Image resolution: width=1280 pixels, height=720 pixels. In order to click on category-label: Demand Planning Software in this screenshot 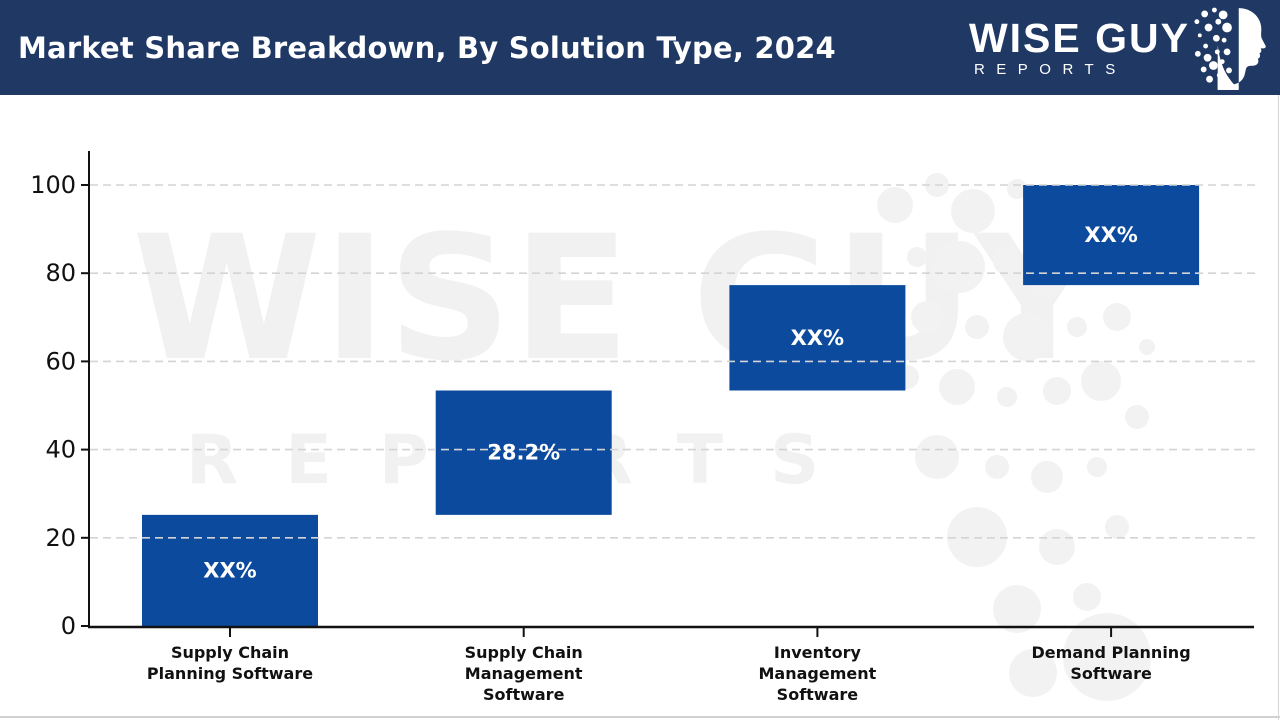, I will do `click(1111, 663)`.